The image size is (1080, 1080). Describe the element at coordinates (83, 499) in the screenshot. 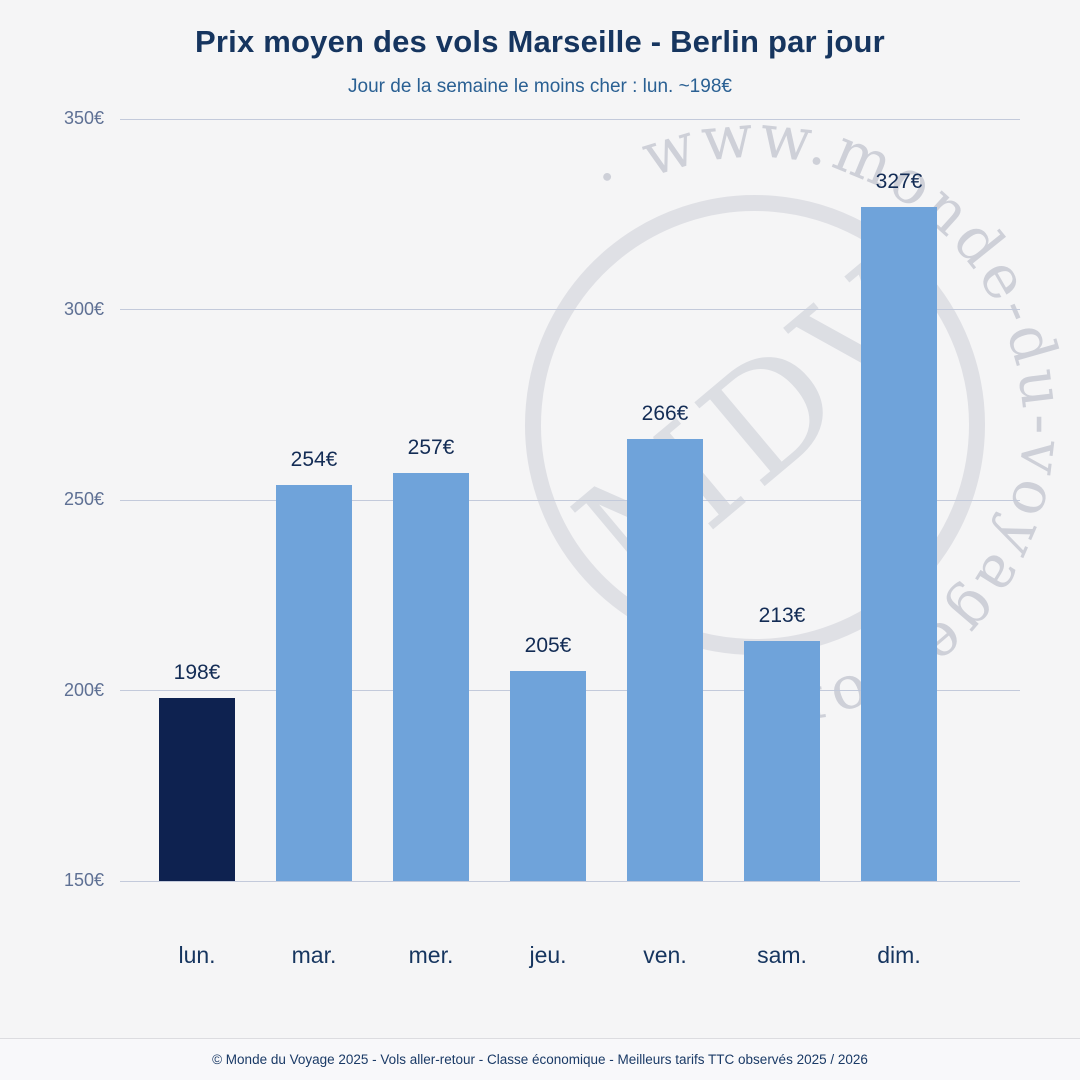

I see `y-axis-tick-label: 250€` at that location.